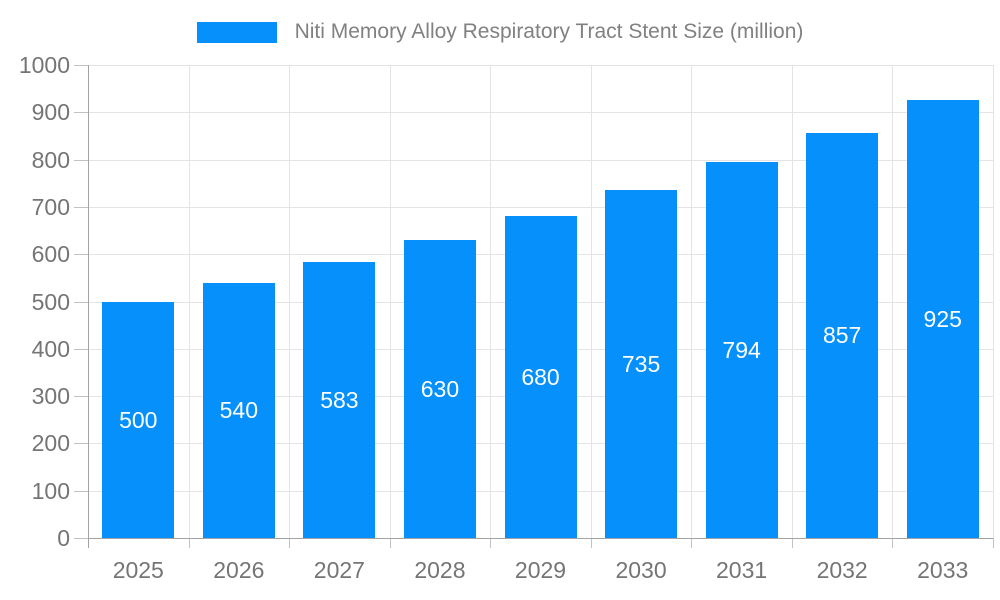 The height and width of the screenshot is (600, 1000). What do you see at coordinates (50, 348) in the screenshot?
I see `y-axis-label: 400` at bounding box center [50, 348].